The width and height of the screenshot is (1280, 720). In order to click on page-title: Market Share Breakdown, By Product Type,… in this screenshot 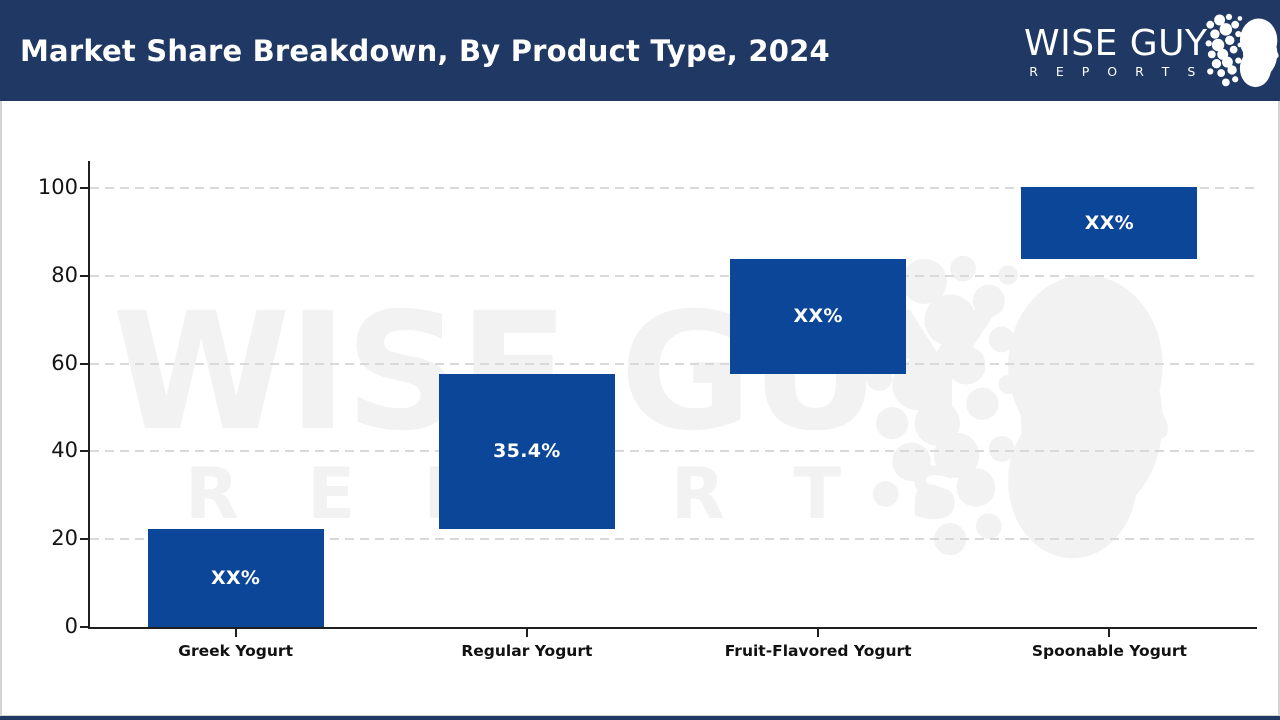, I will do `click(425, 50)`.